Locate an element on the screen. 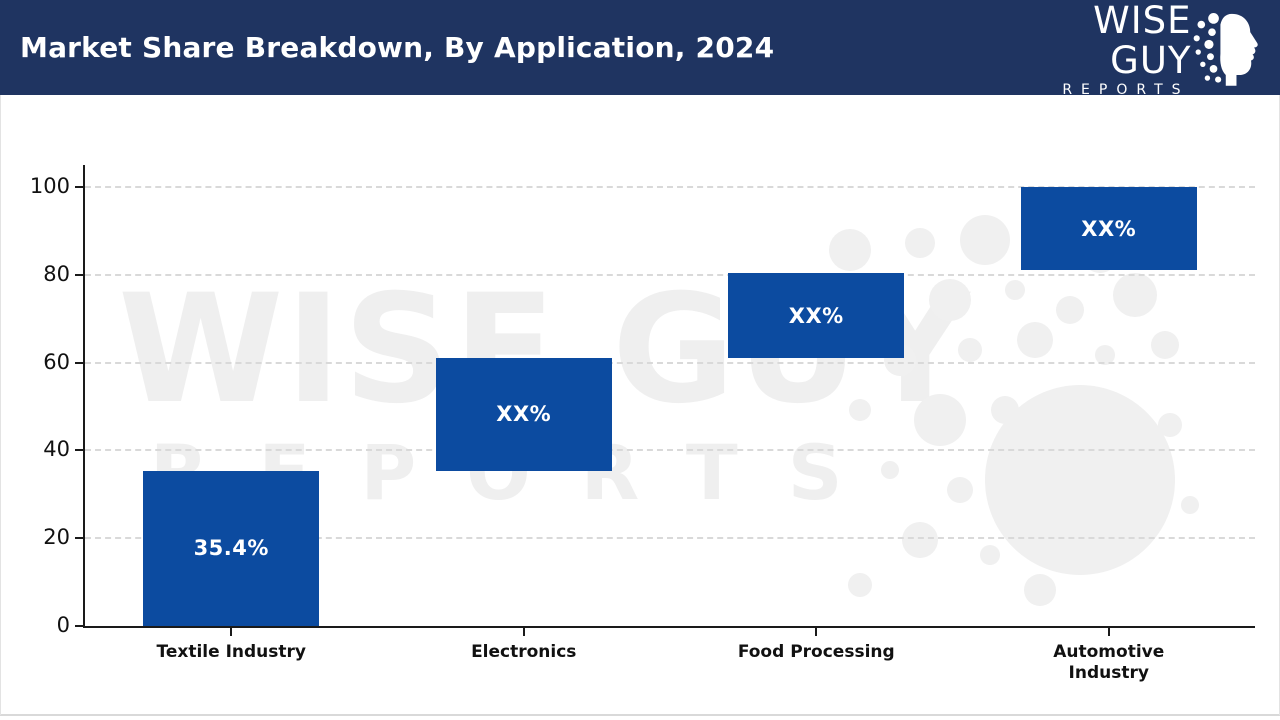 This screenshot has width=1280, height=720. bar-value-label: 35.4% is located at coordinates (231, 548).